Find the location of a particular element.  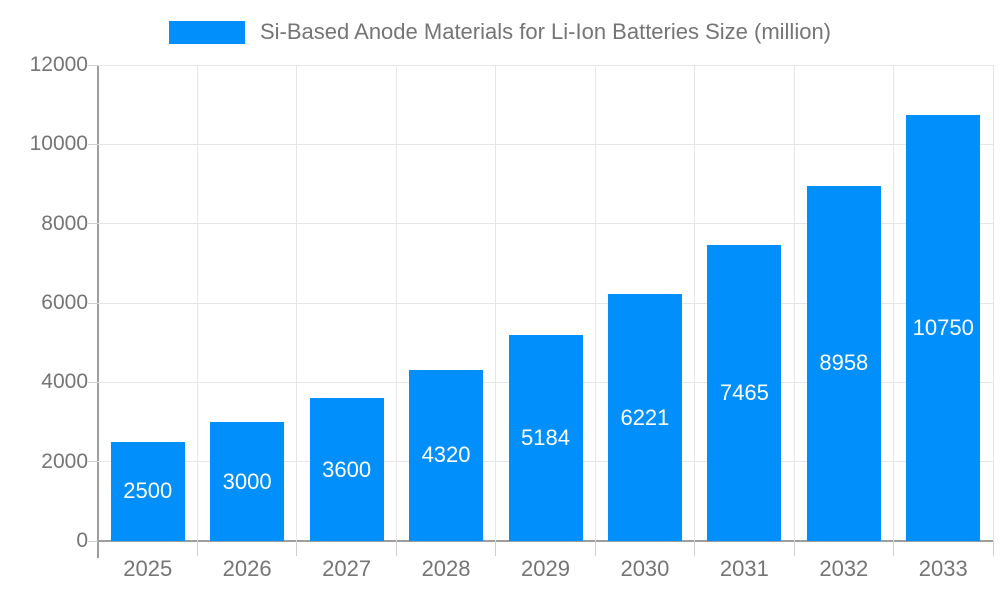

bar-value-label: 3000 is located at coordinates (247, 481).